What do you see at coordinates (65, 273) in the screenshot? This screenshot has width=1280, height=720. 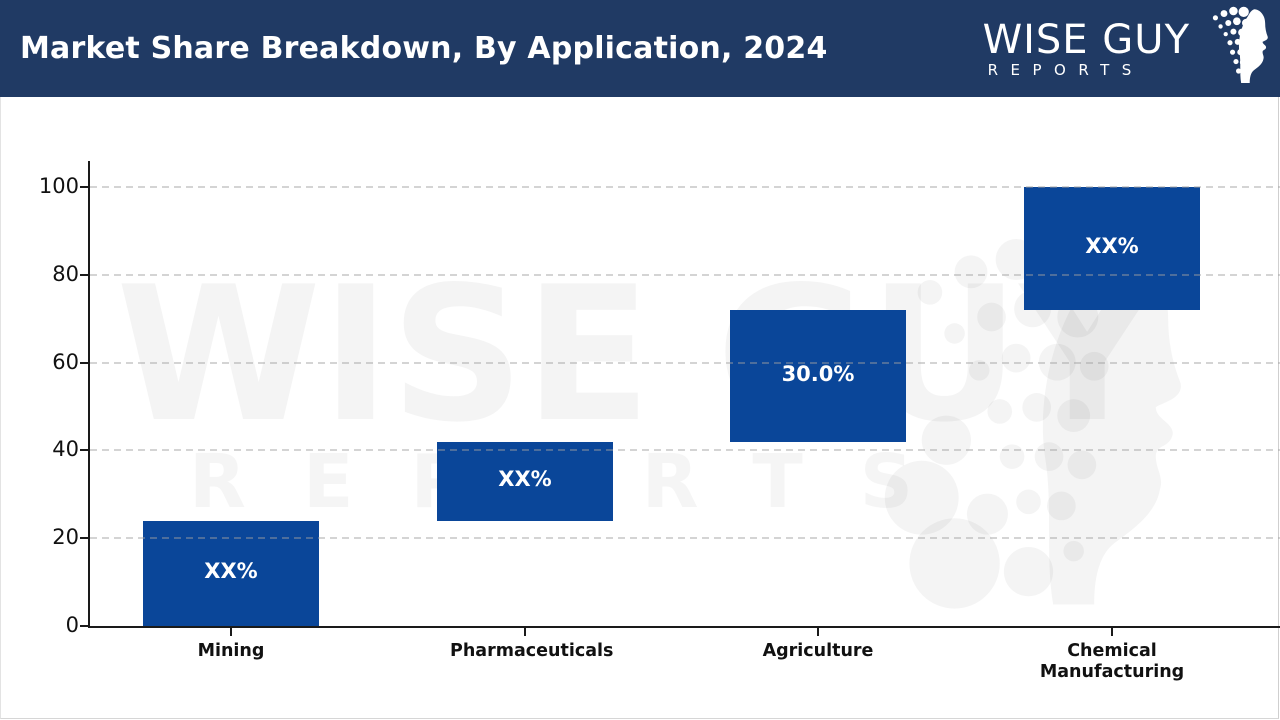 I see `y-tick-label: 80` at bounding box center [65, 273].